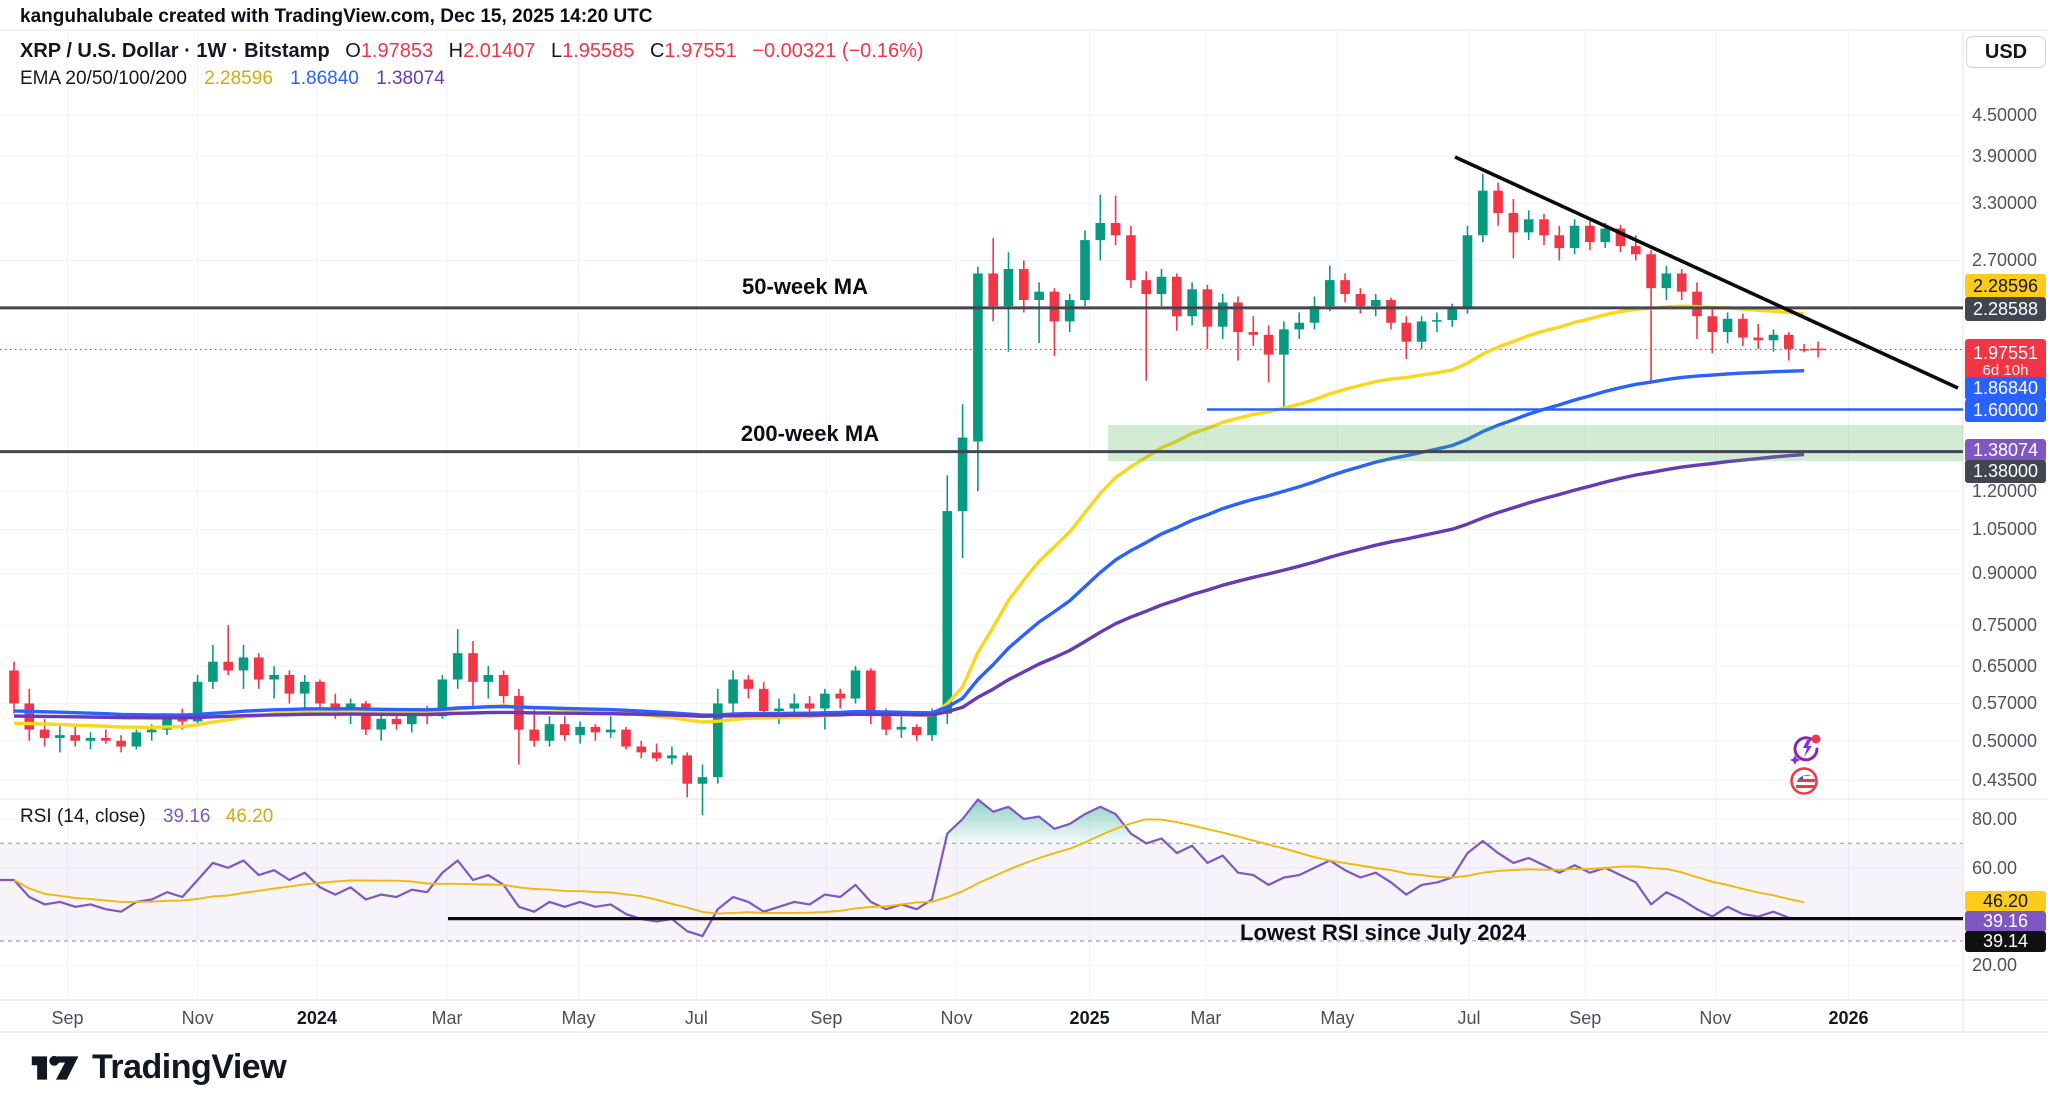 This screenshot has width=2048, height=1104. Describe the element at coordinates (2005, 491) in the screenshot. I see `price-axis-tick: 1.20000` at that location.